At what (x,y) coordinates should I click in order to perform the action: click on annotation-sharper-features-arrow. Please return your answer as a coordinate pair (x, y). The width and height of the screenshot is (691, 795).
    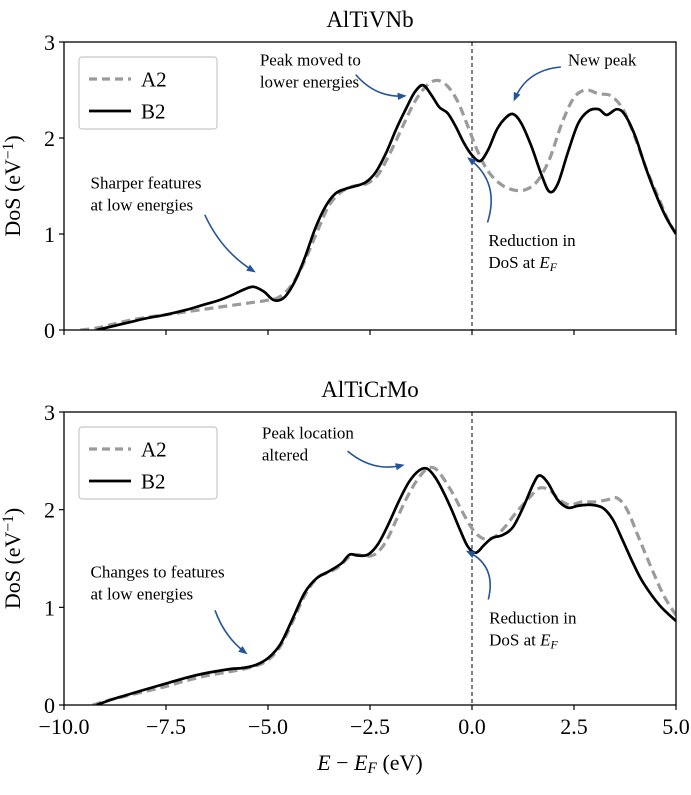
    Looking at the image, I should click on (229, 243).